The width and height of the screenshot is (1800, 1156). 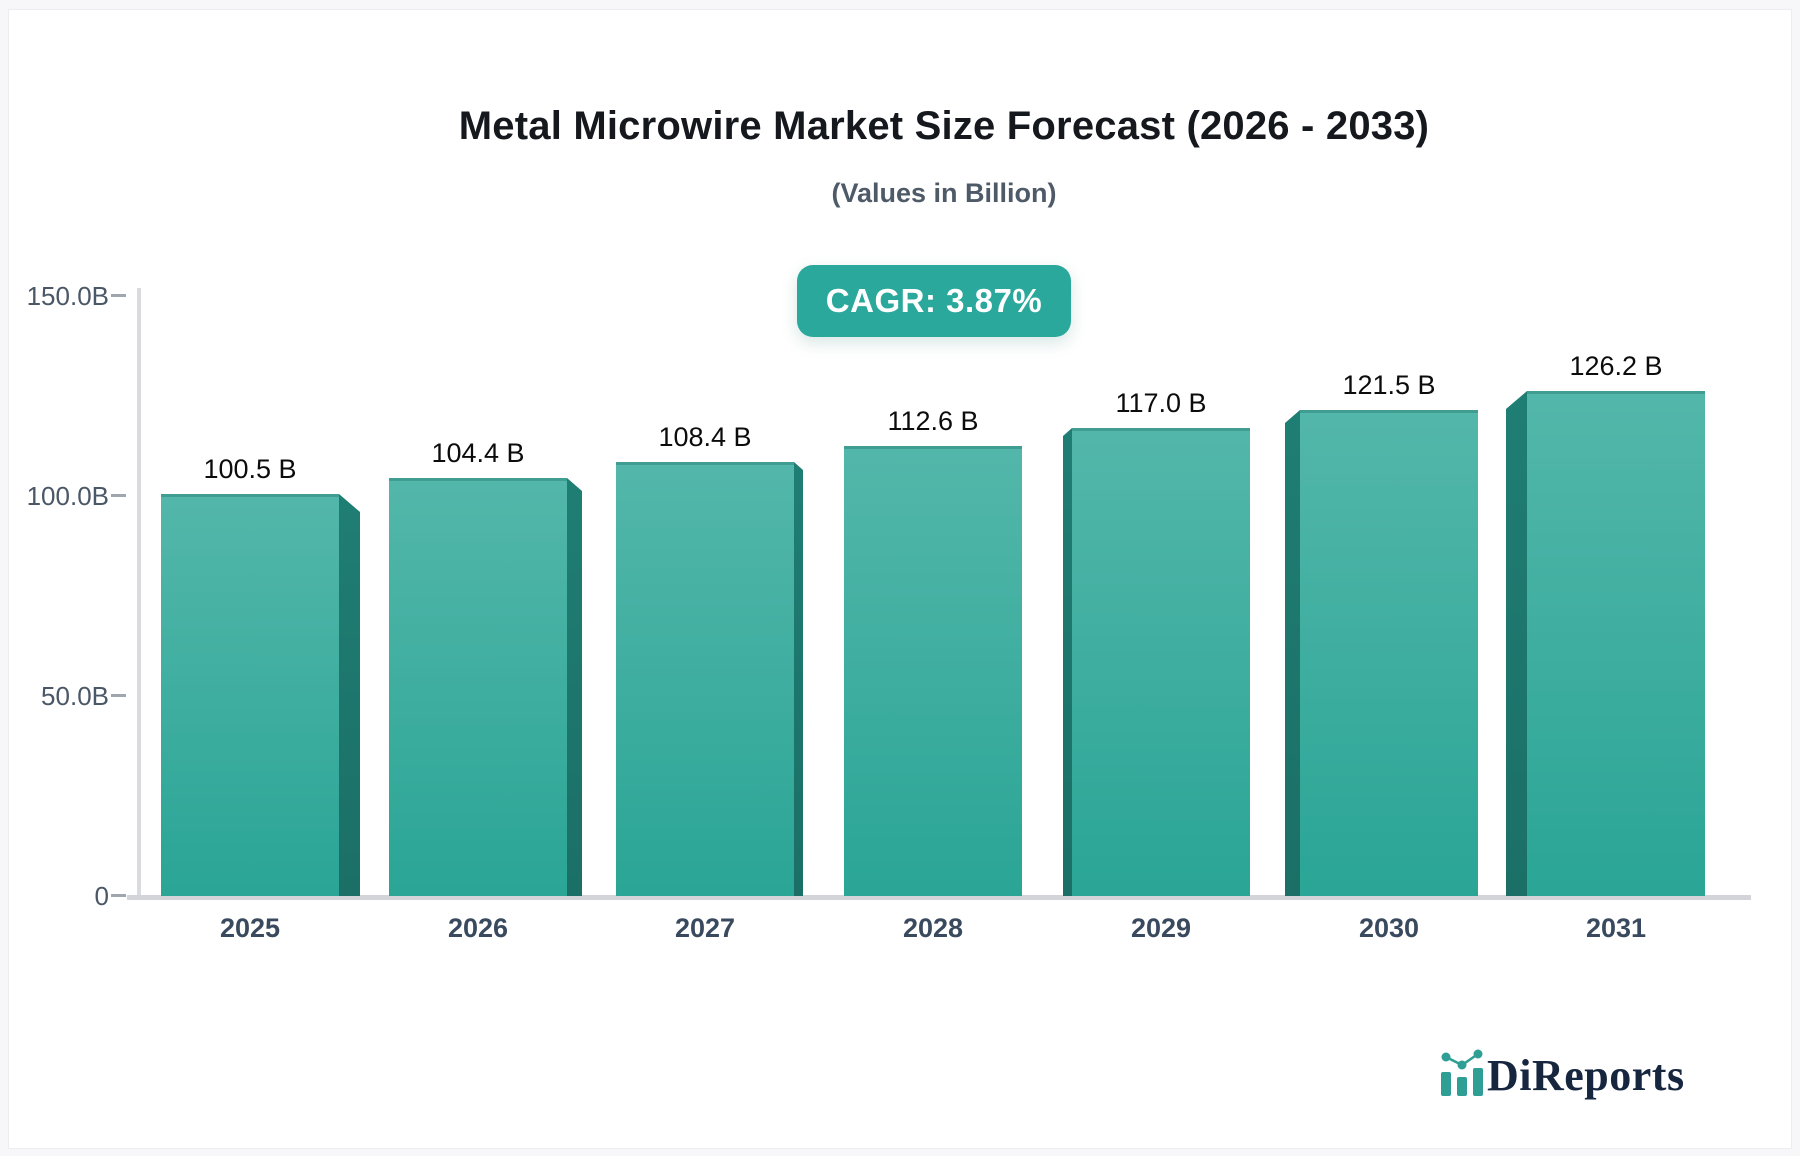 What do you see at coordinates (349, 695) in the screenshot?
I see `bar-2025-side-face` at bounding box center [349, 695].